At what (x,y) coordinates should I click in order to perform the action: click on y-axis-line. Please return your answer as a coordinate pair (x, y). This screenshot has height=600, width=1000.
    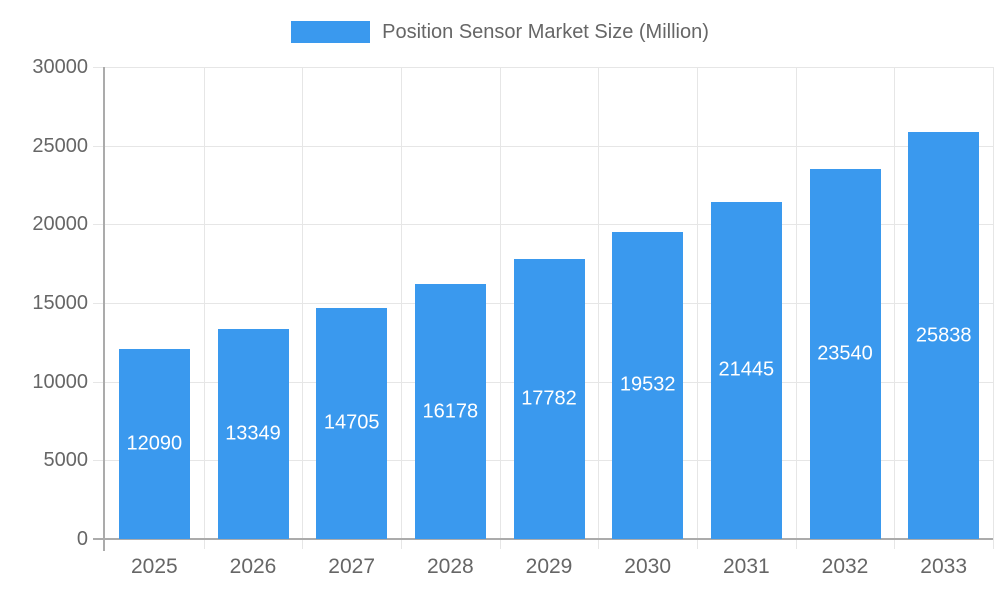
    Looking at the image, I should click on (104, 309).